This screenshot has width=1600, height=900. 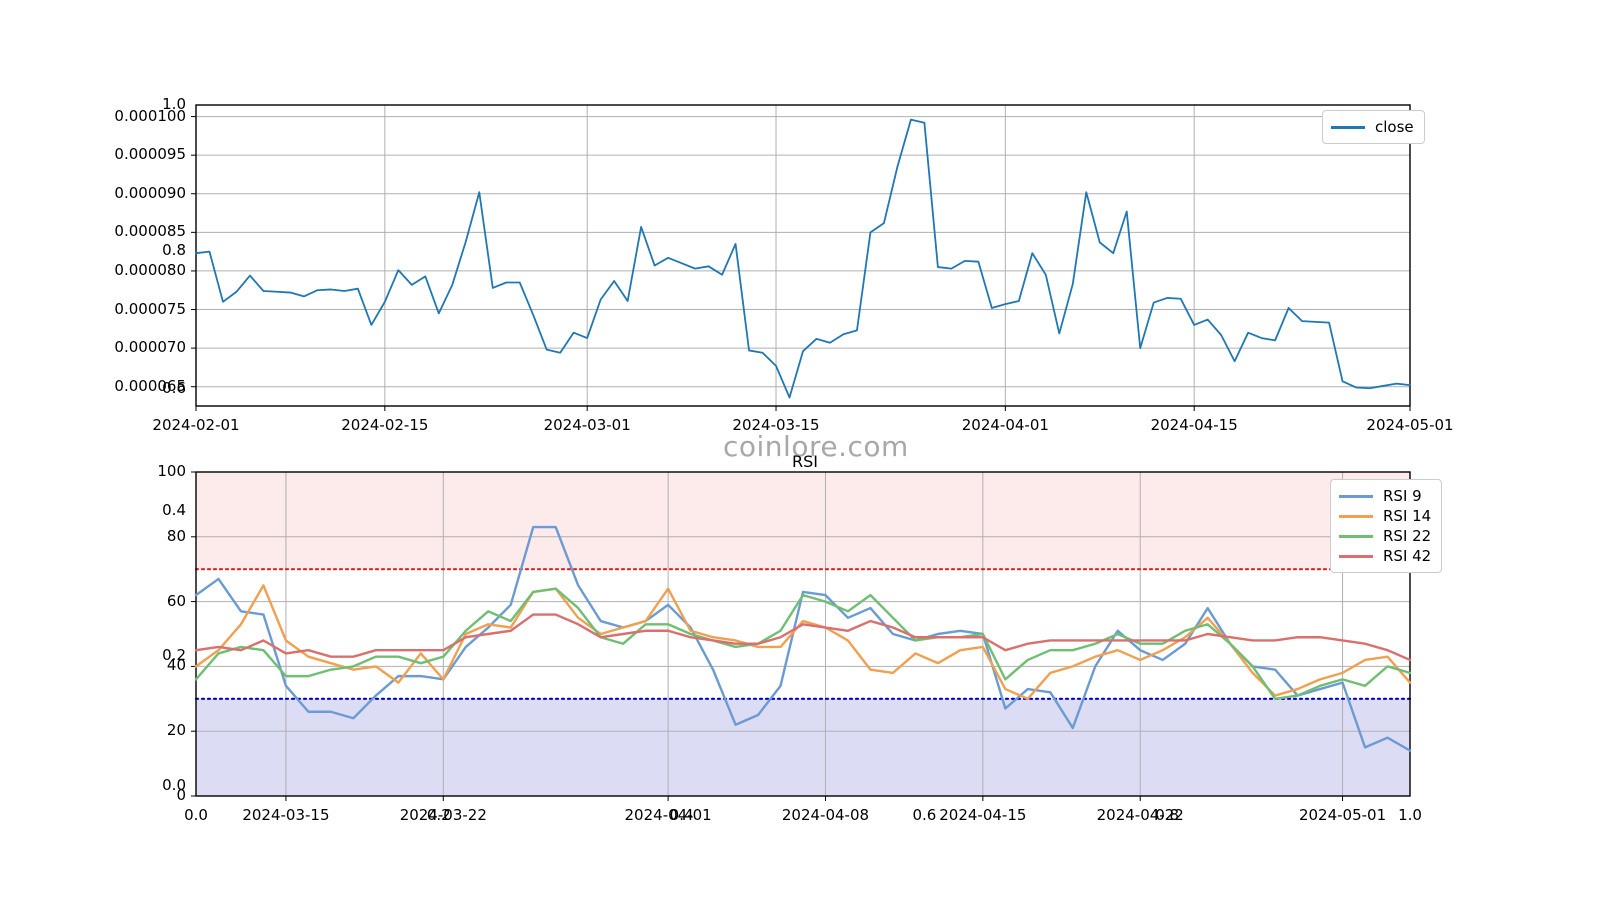 I want to click on axis-tick-label: 2024-03-22, so click(x=443, y=815).